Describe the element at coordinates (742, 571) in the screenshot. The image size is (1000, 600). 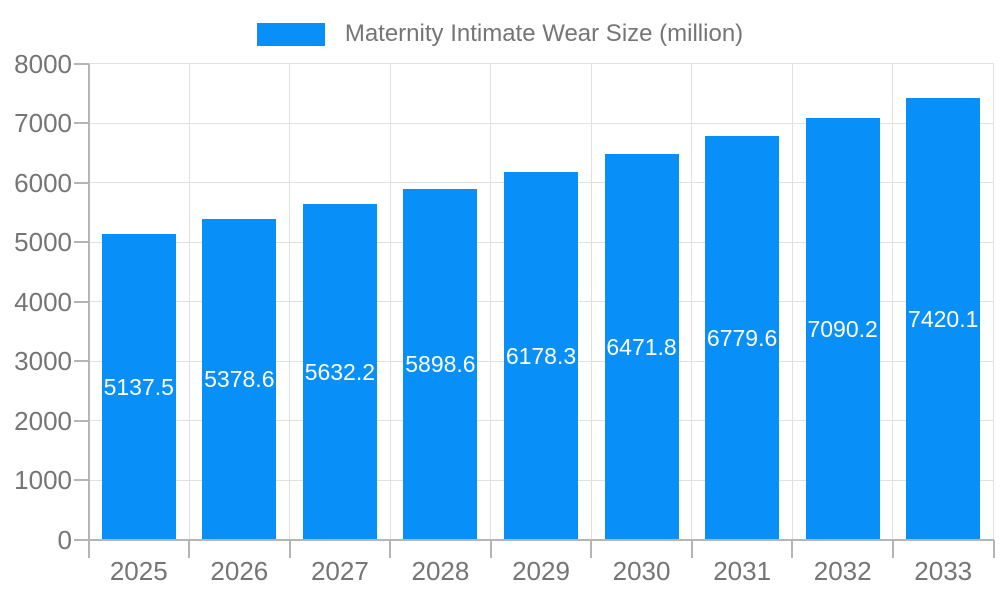
I see `x-tick-label: 2031` at that location.